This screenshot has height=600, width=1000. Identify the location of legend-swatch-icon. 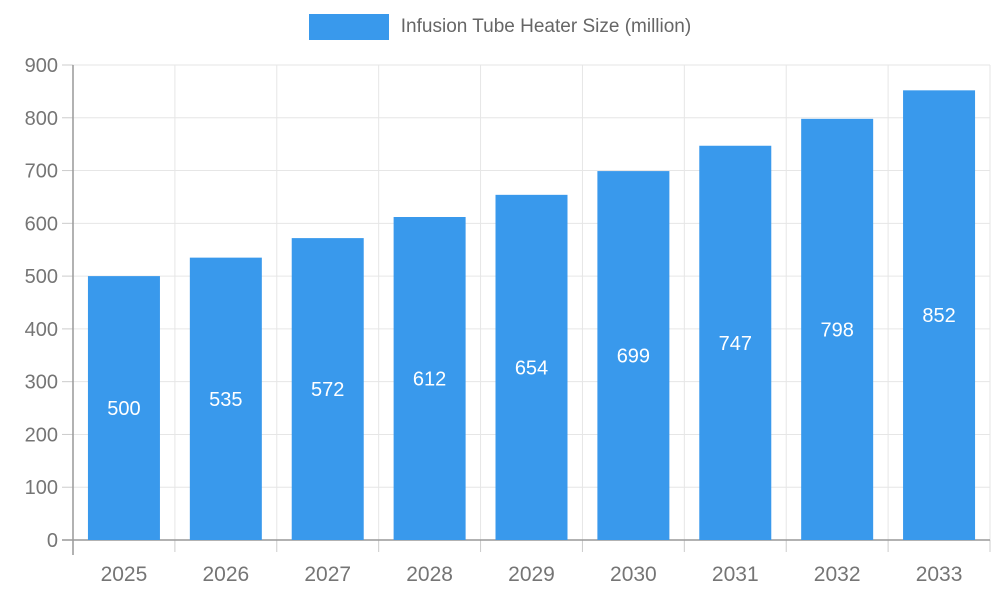
(348, 27).